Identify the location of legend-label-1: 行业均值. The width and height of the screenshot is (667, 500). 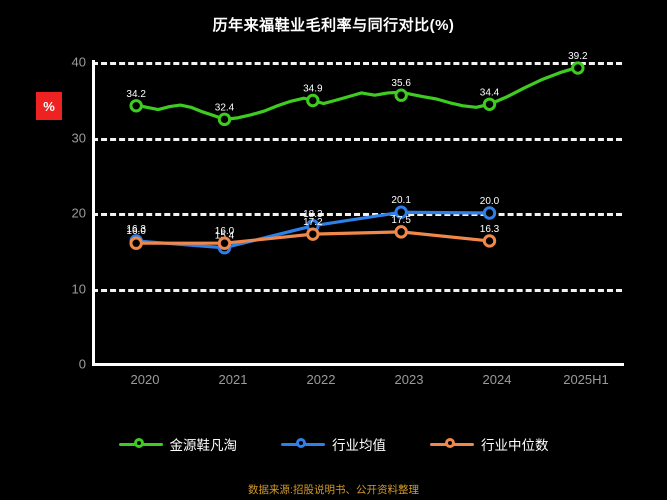
(359, 445).